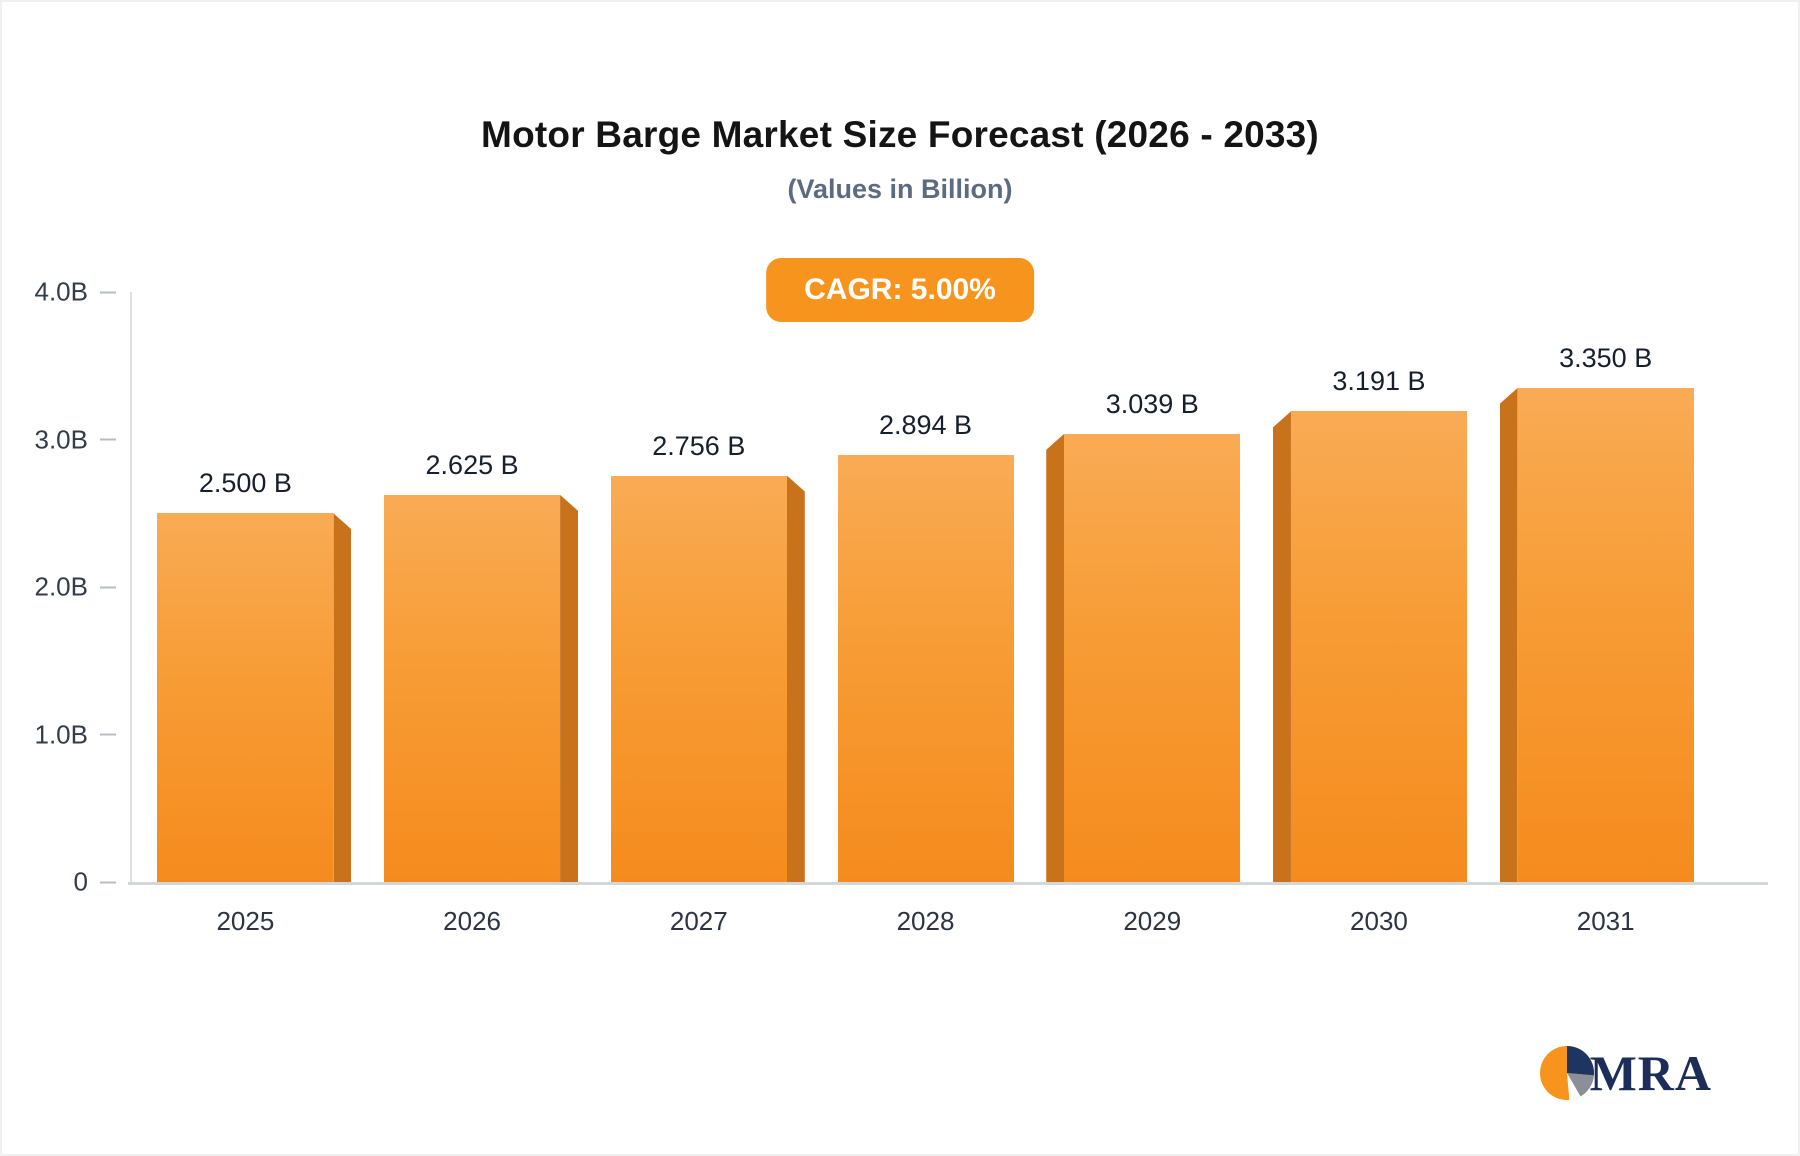  I want to click on y-tick-label: 0, so click(80, 881).